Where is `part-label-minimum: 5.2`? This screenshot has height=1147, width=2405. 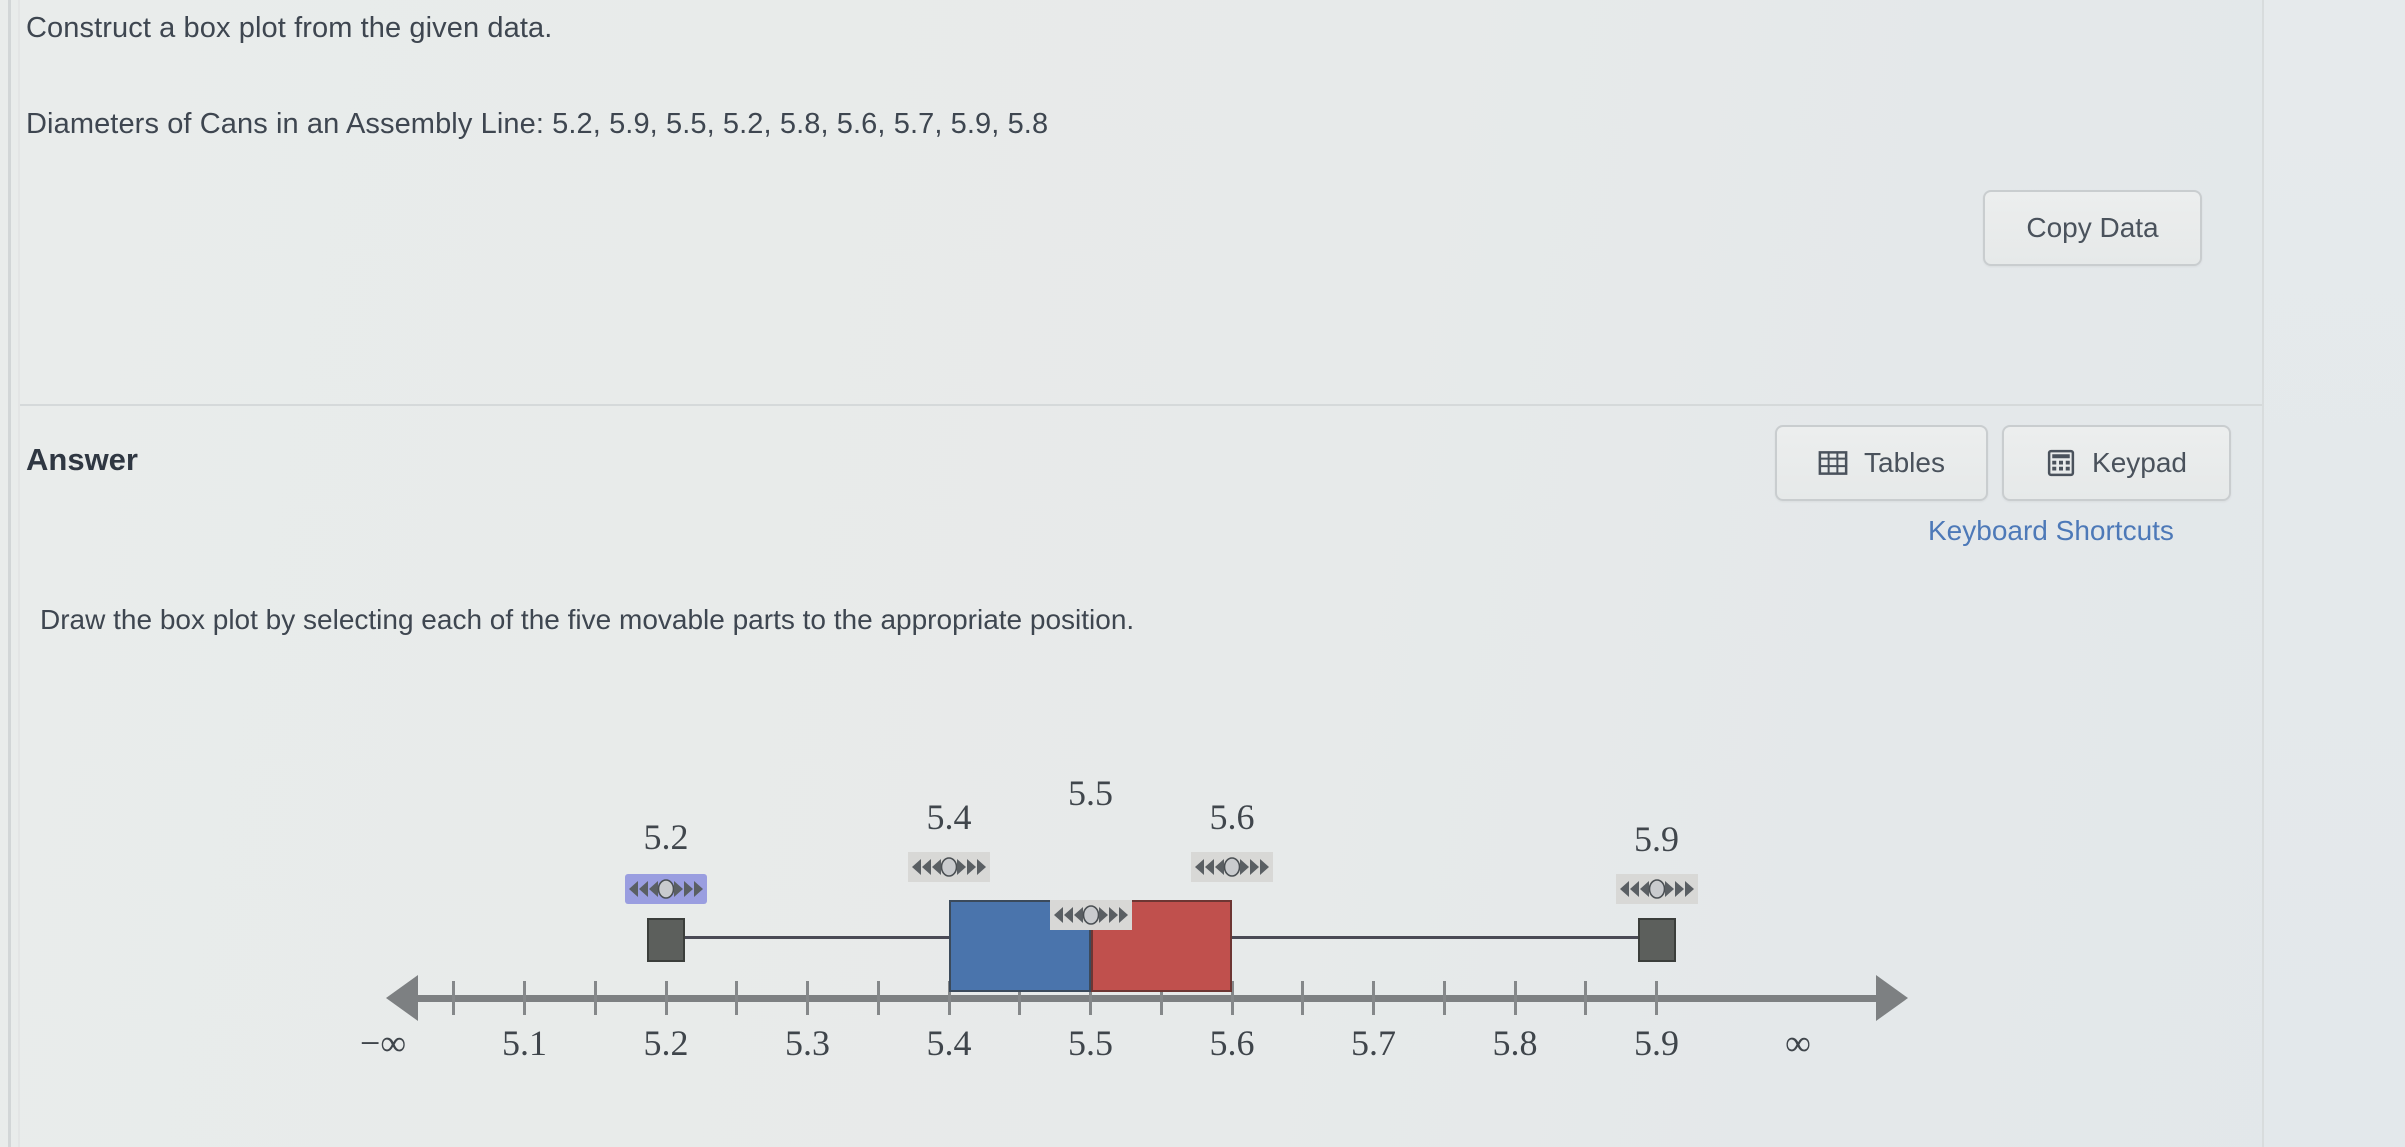 part-label-minimum: 5.2 is located at coordinates (666, 837).